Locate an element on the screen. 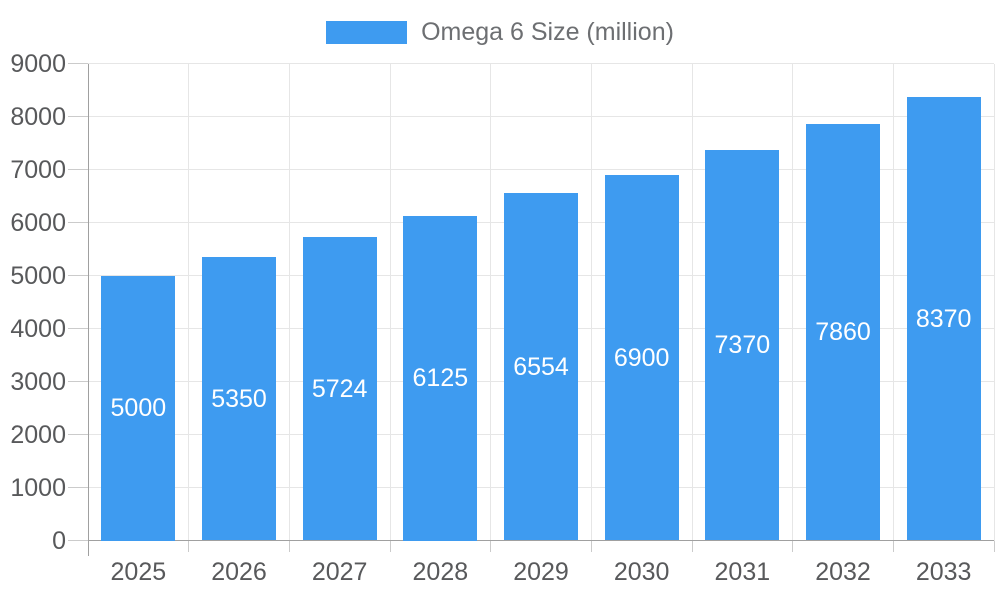  bar-value-label: 5000 is located at coordinates (138, 408).